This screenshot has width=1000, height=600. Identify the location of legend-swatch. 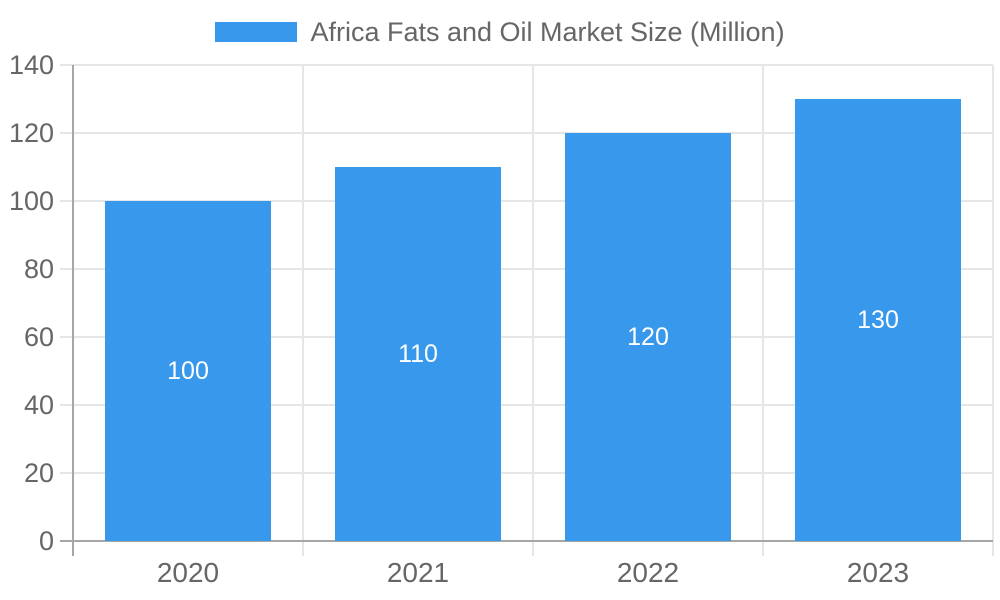
(256, 32).